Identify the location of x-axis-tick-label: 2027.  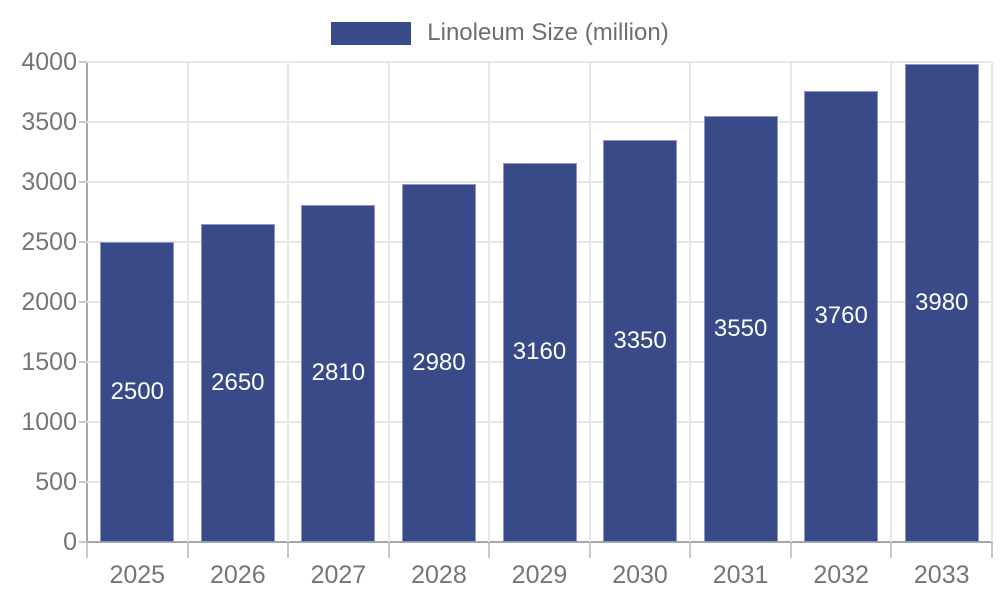
(338, 575).